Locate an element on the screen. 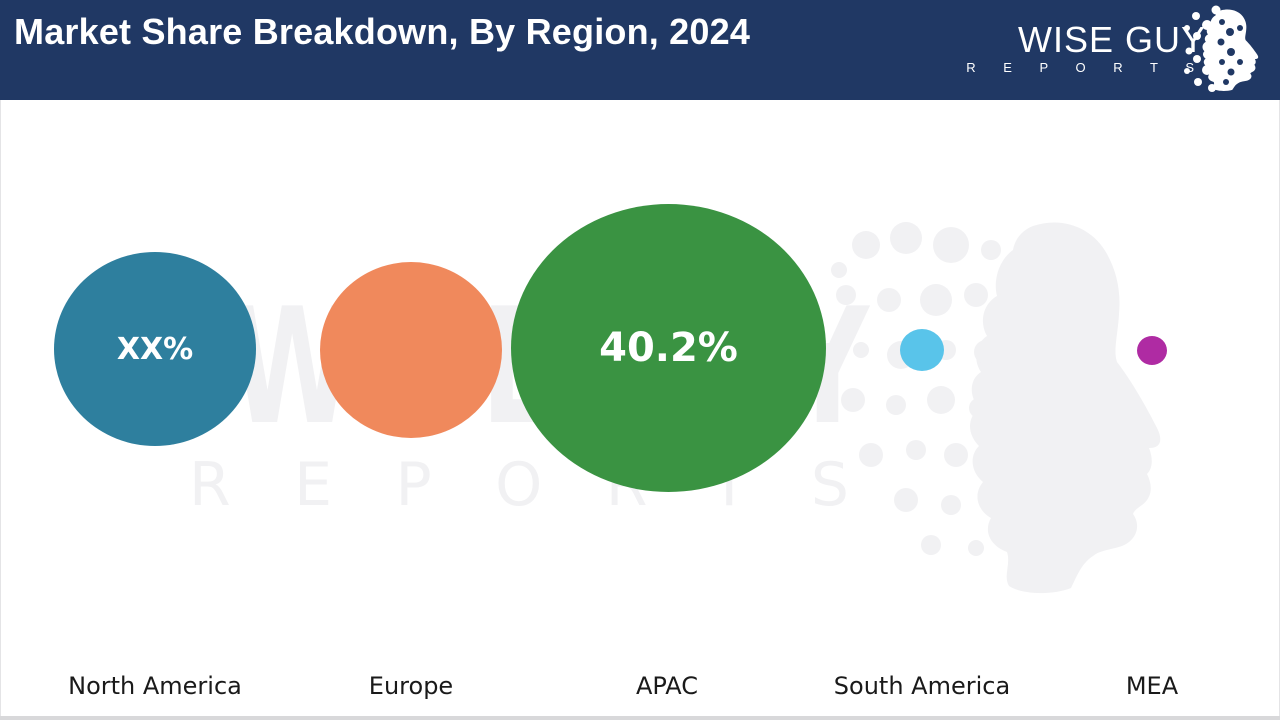  bubble-value-label: XX% is located at coordinates (155, 349).